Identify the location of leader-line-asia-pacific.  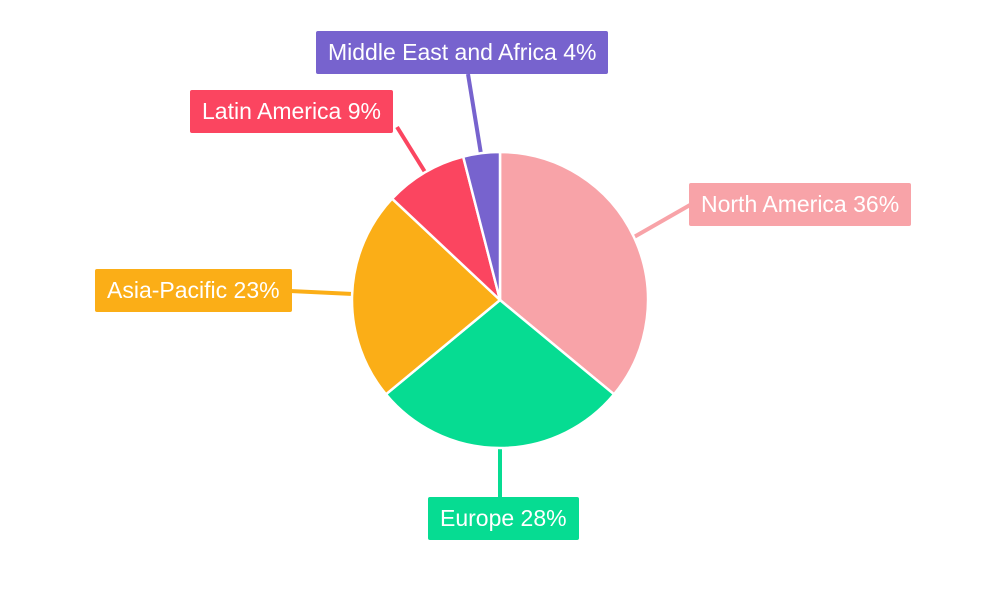
(321, 292).